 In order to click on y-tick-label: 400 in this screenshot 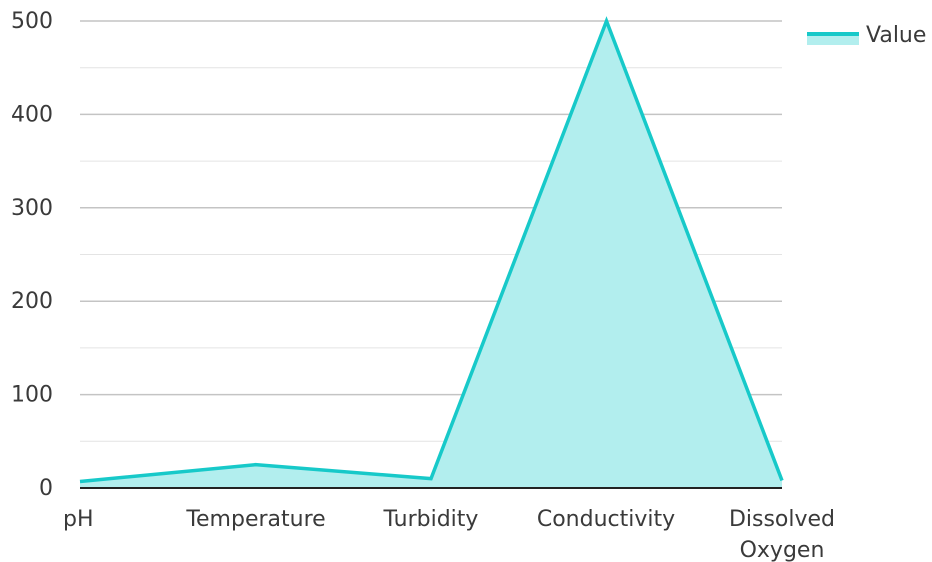, I will do `click(32, 114)`.